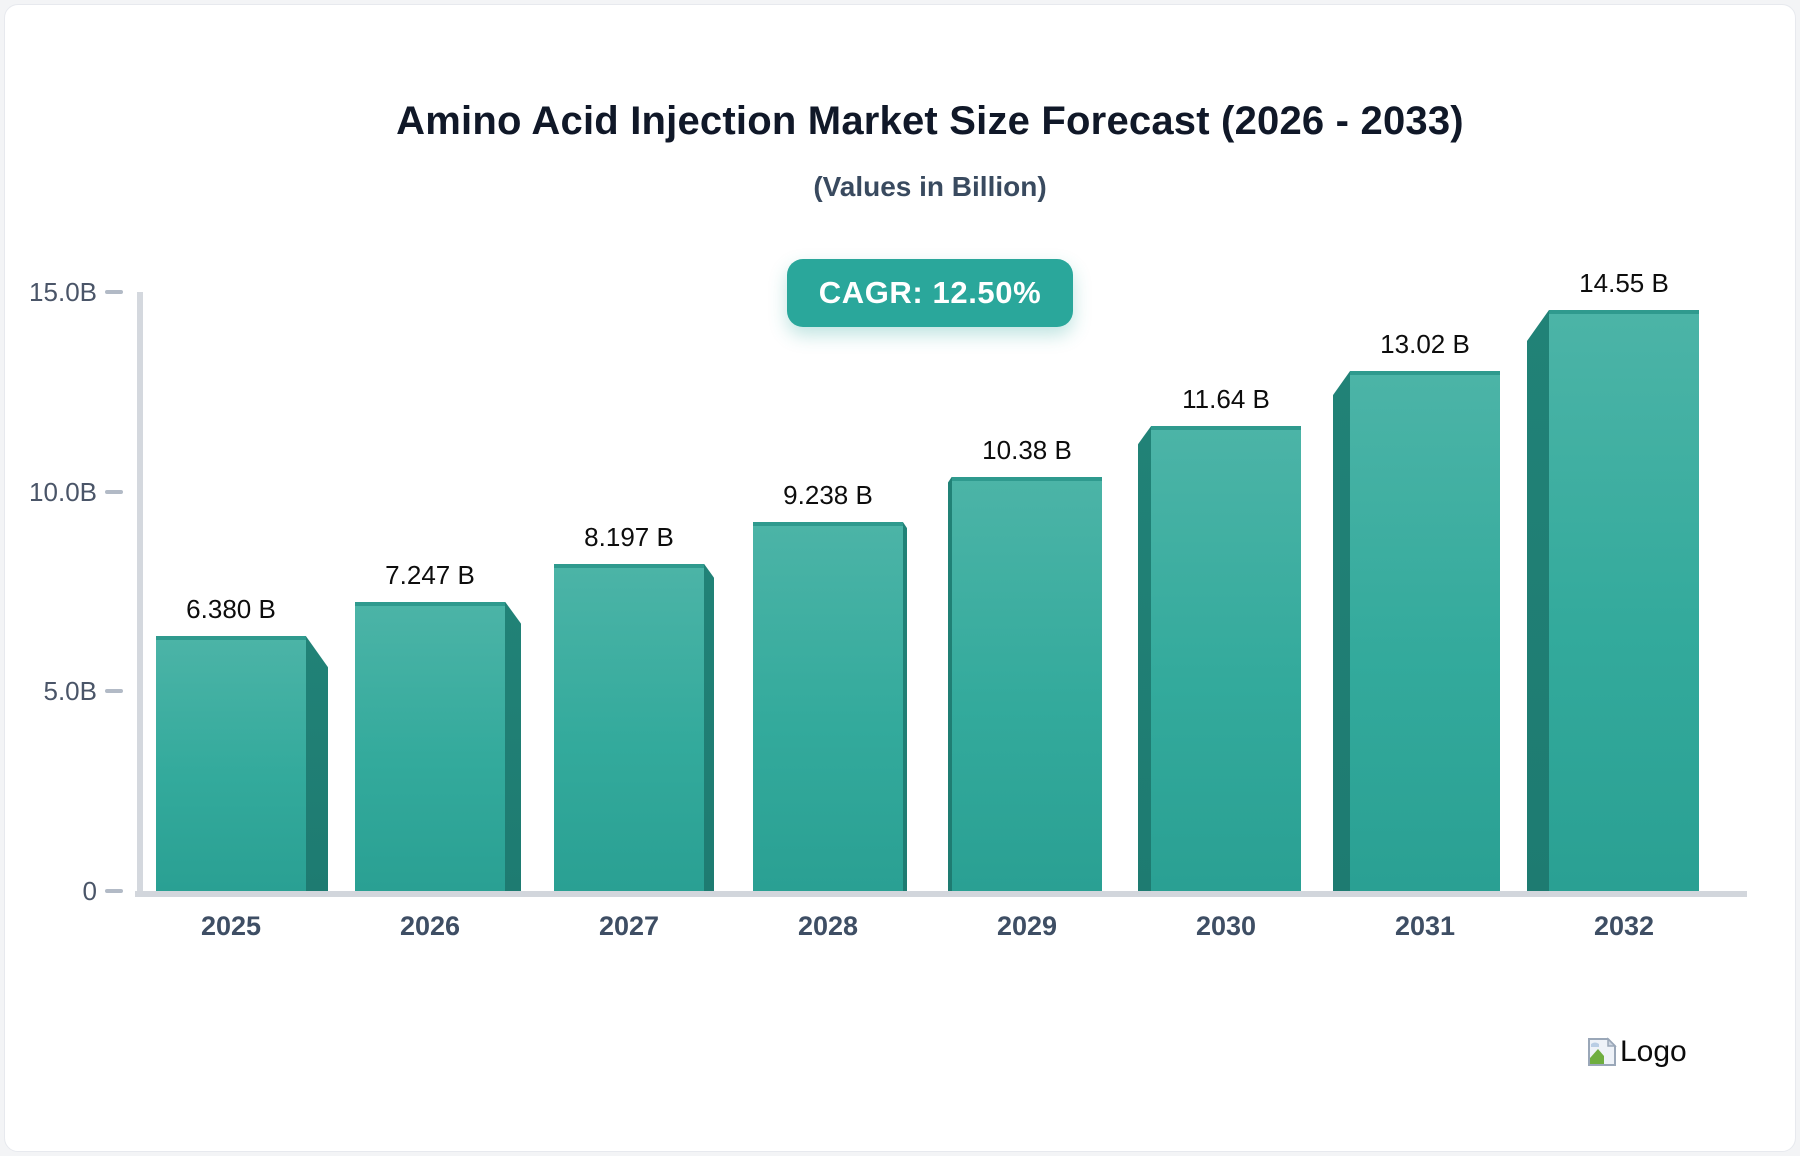 The image size is (1800, 1156). Describe the element at coordinates (629, 727) in the screenshot. I see `bar-2027` at that location.